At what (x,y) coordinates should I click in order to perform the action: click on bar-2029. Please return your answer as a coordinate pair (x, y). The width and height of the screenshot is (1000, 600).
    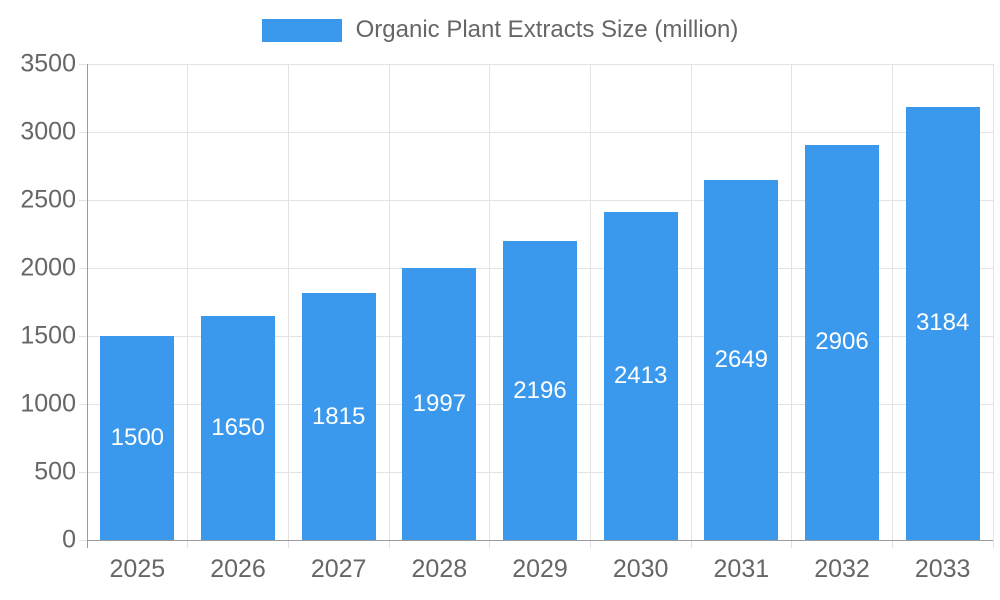
    Looking at the image, I should click on (540, 390).